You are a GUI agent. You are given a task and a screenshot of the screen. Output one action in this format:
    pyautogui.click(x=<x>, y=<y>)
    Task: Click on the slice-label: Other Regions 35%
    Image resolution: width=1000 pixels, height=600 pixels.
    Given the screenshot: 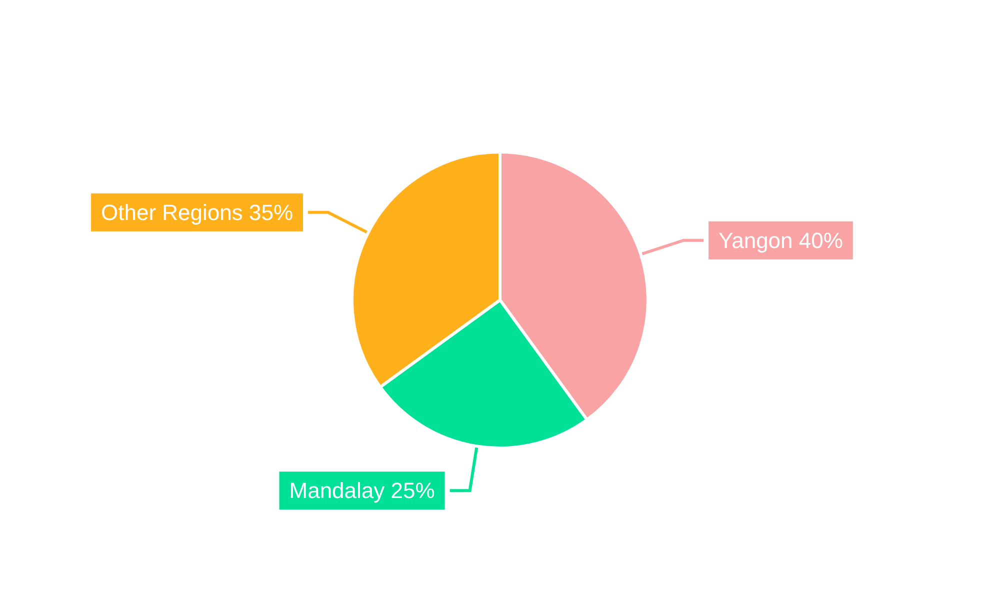 What is the action you would take?
    pyautogui.click(x=197, y=212)
    